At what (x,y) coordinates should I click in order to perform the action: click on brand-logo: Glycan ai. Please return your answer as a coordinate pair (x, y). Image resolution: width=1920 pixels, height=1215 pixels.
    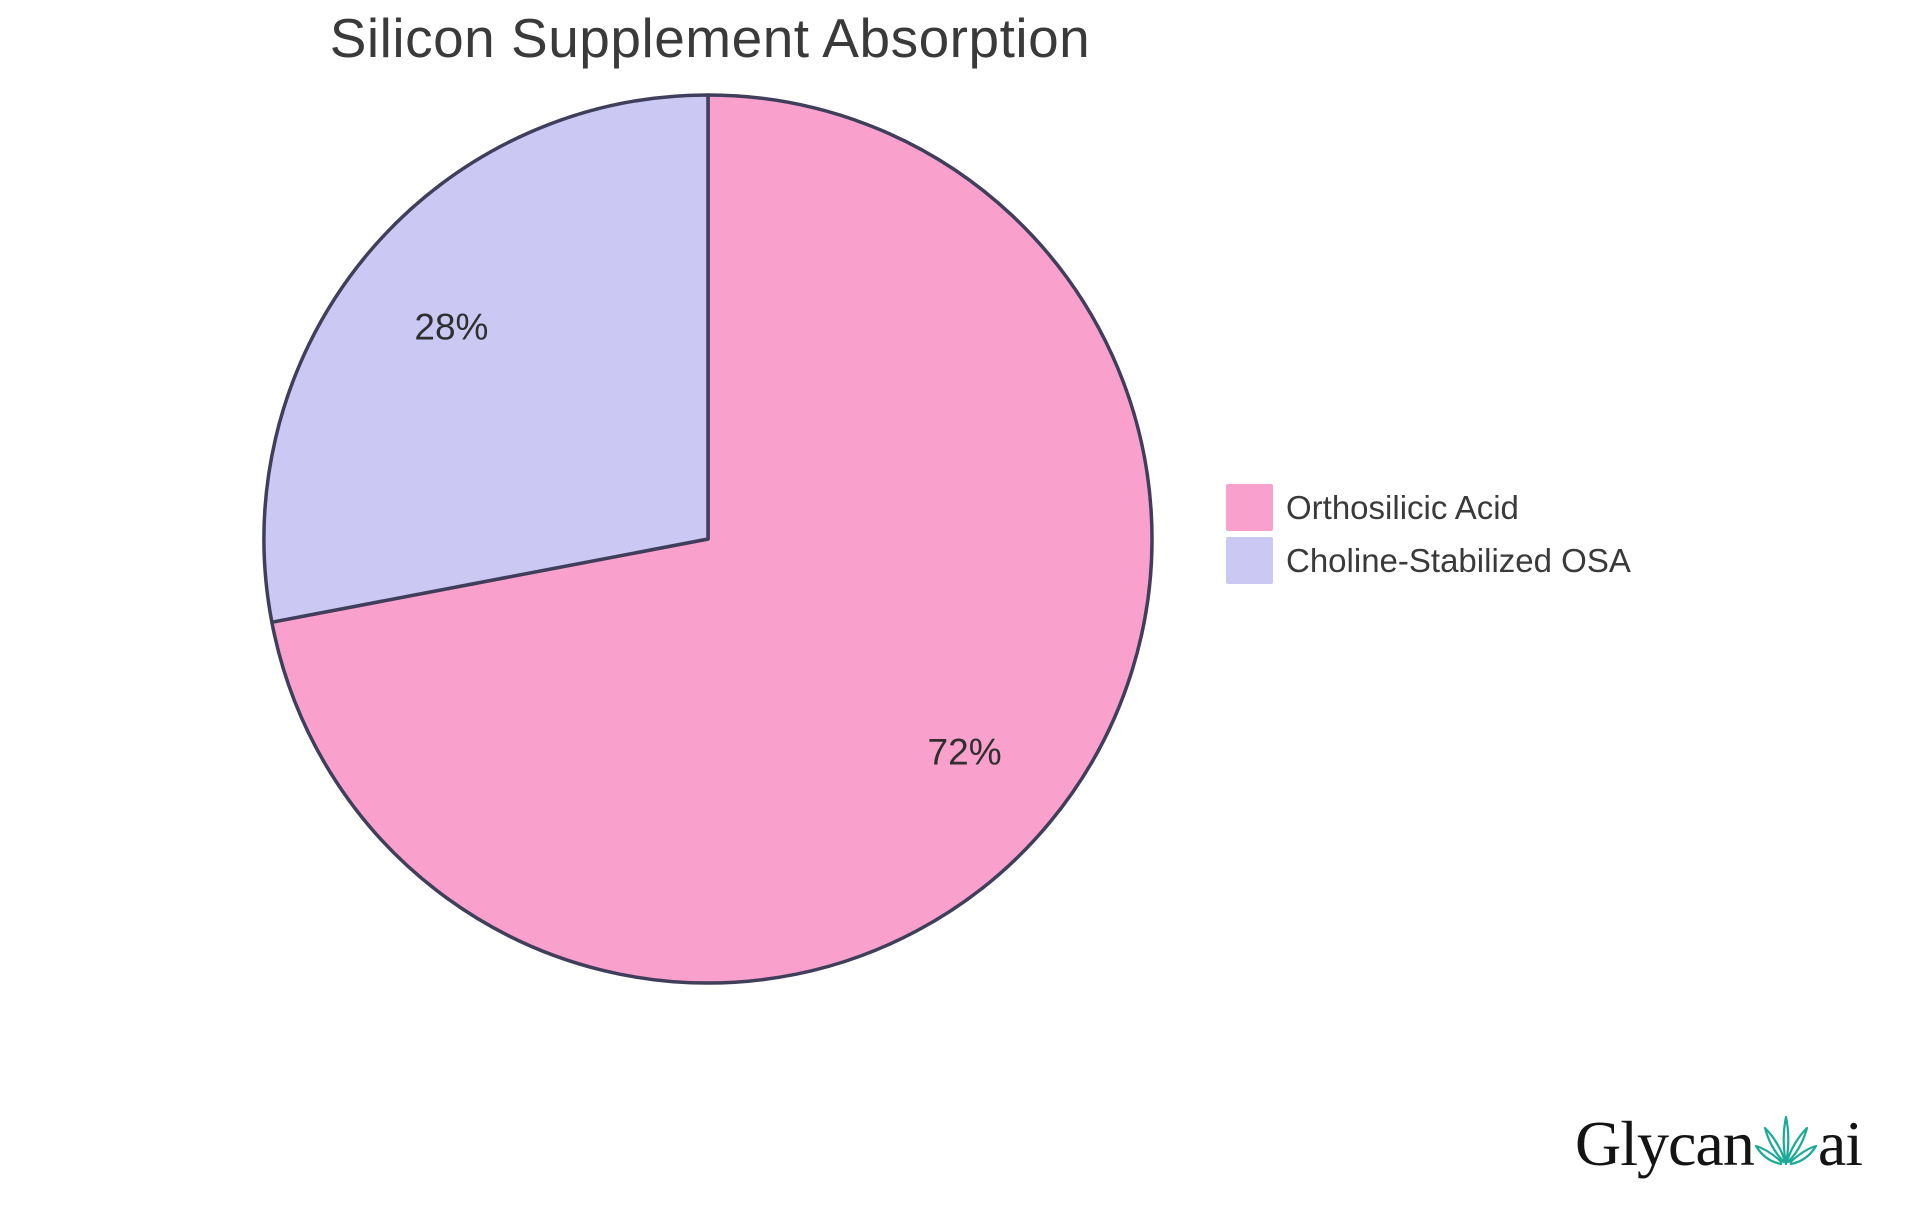
    Looking at the image, I should click on (1719, 1143).